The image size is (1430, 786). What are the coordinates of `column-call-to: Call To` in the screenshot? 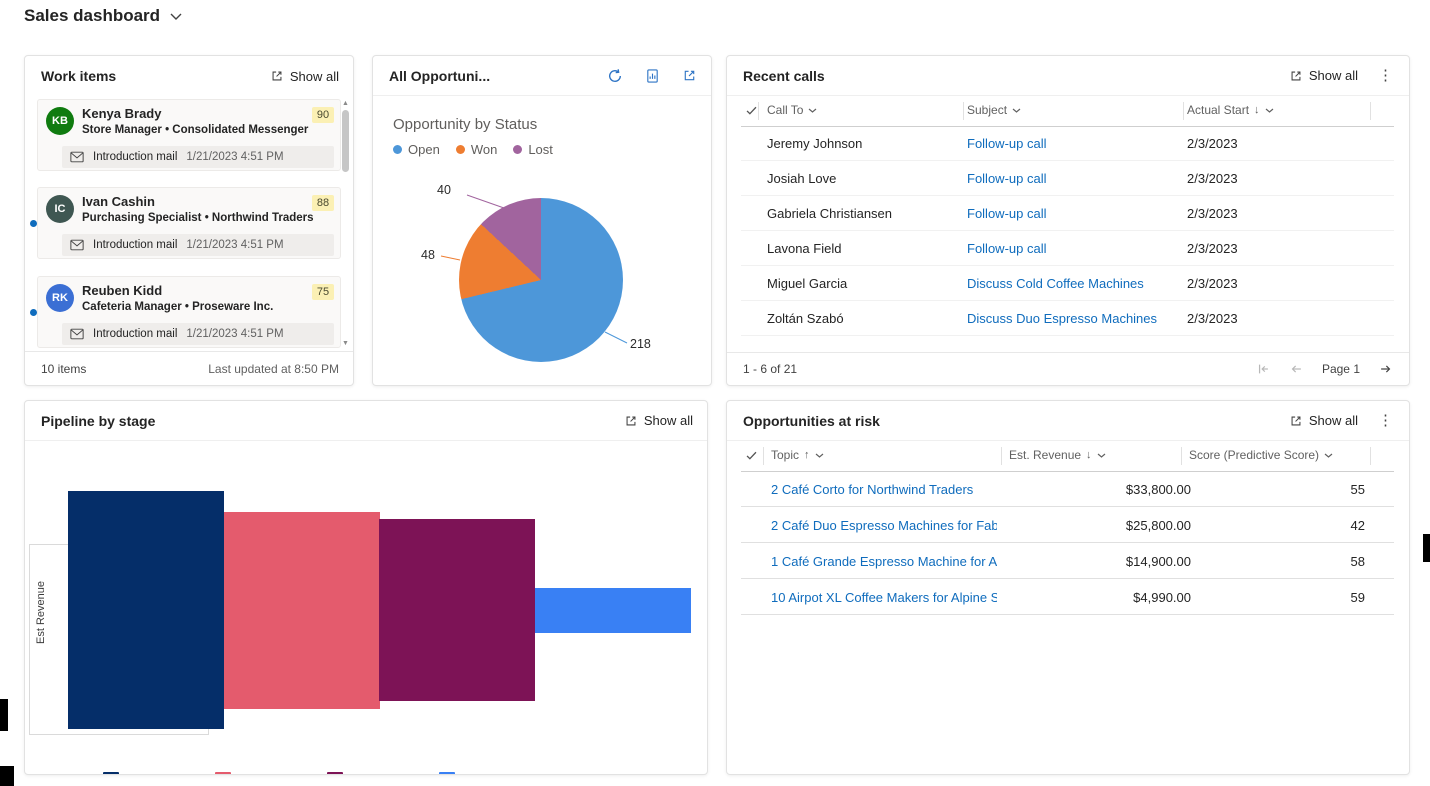 It's located at (792, 110).